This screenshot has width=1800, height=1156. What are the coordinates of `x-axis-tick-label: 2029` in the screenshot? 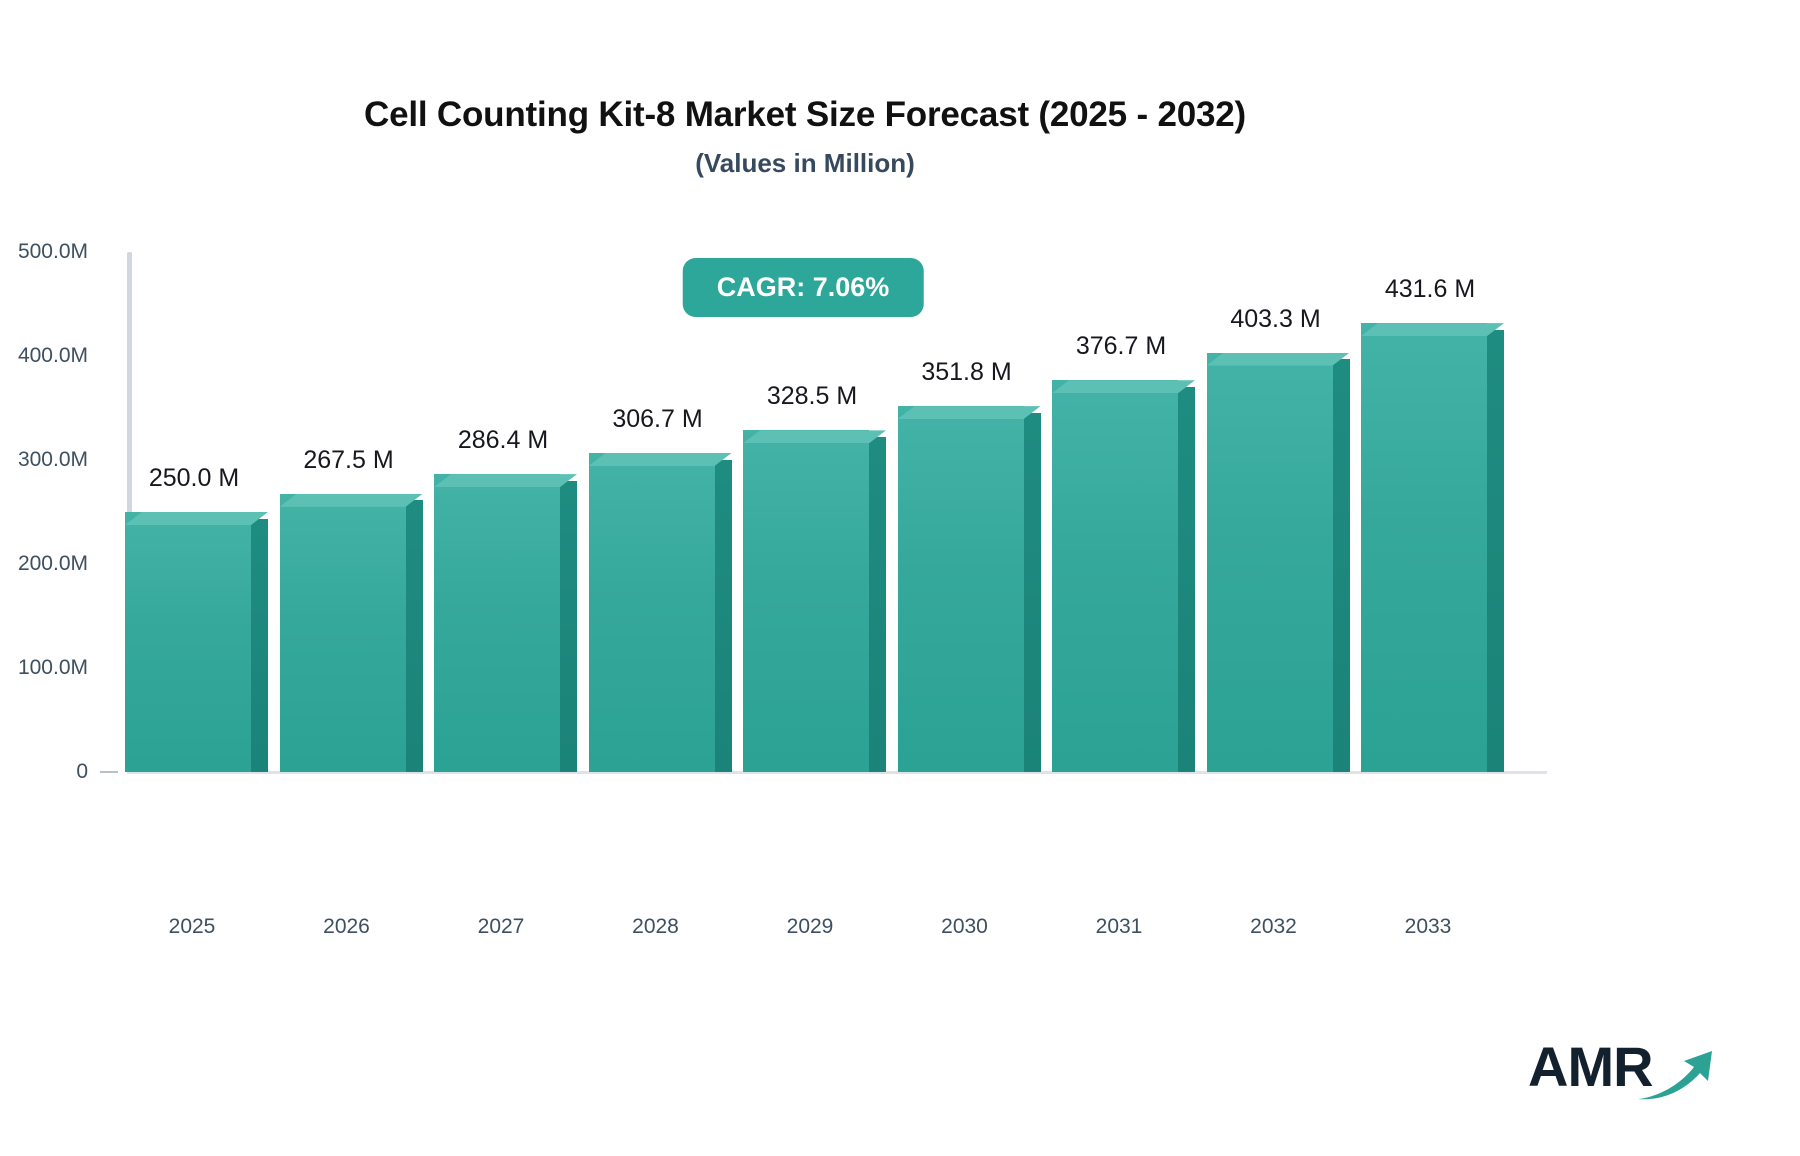 It's located at (810, 926).